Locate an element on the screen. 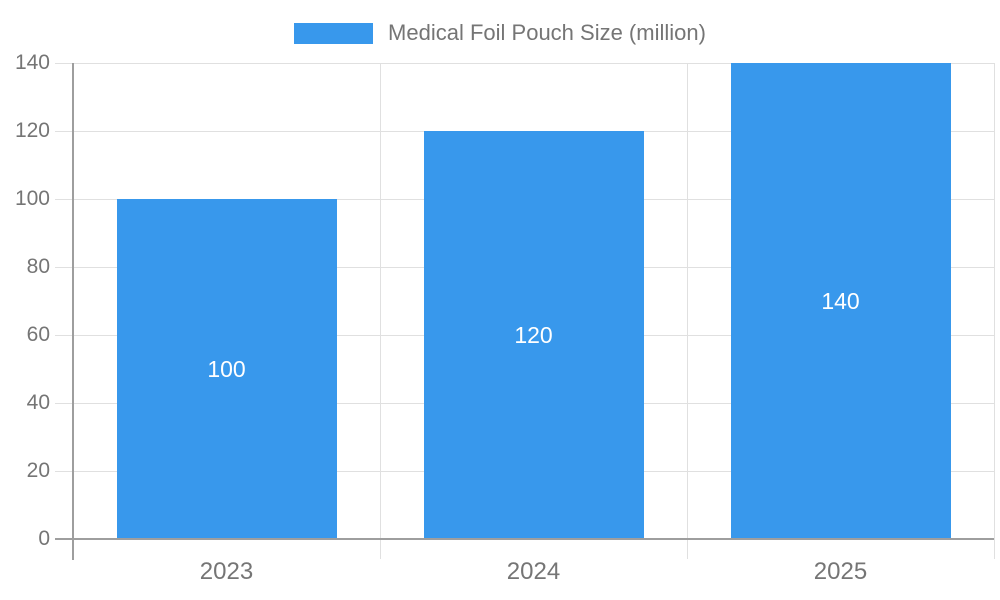 This screenshot has width=1000, height=600. y-tick-label: 0 is located at coordinates (44, 538).